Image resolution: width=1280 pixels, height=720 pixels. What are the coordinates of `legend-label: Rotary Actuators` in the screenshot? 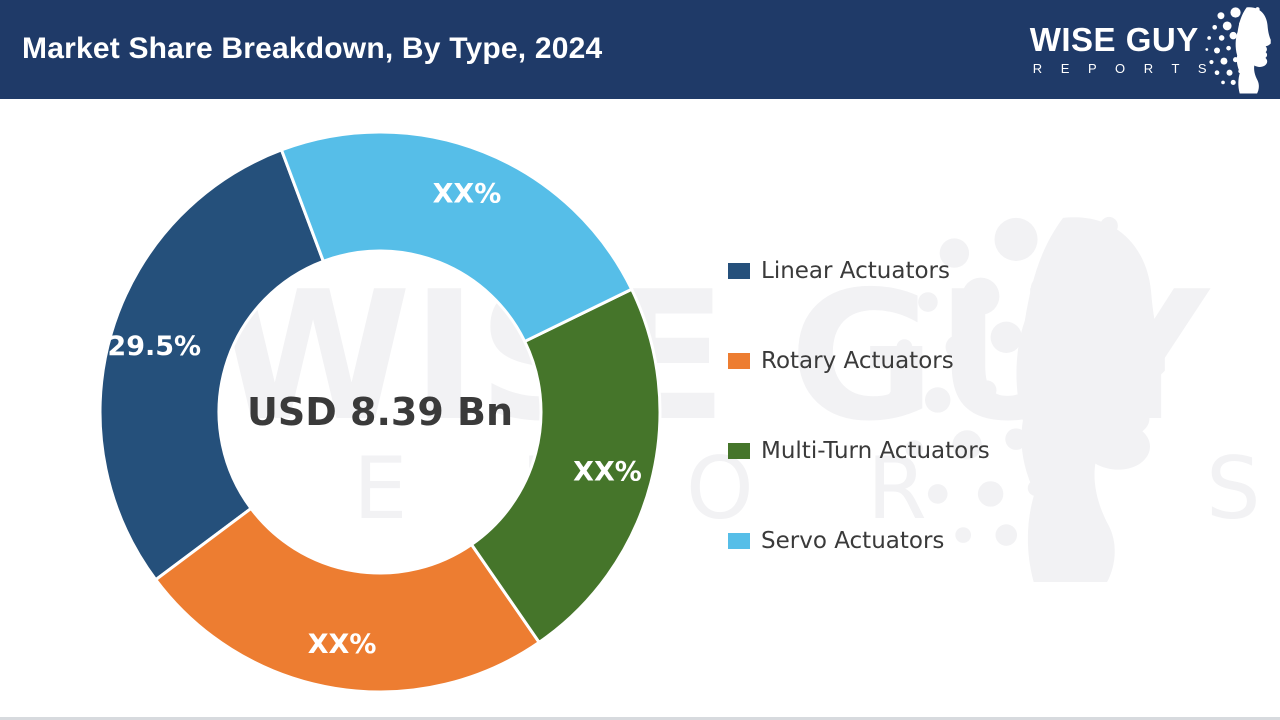 It's located at (857, 361).